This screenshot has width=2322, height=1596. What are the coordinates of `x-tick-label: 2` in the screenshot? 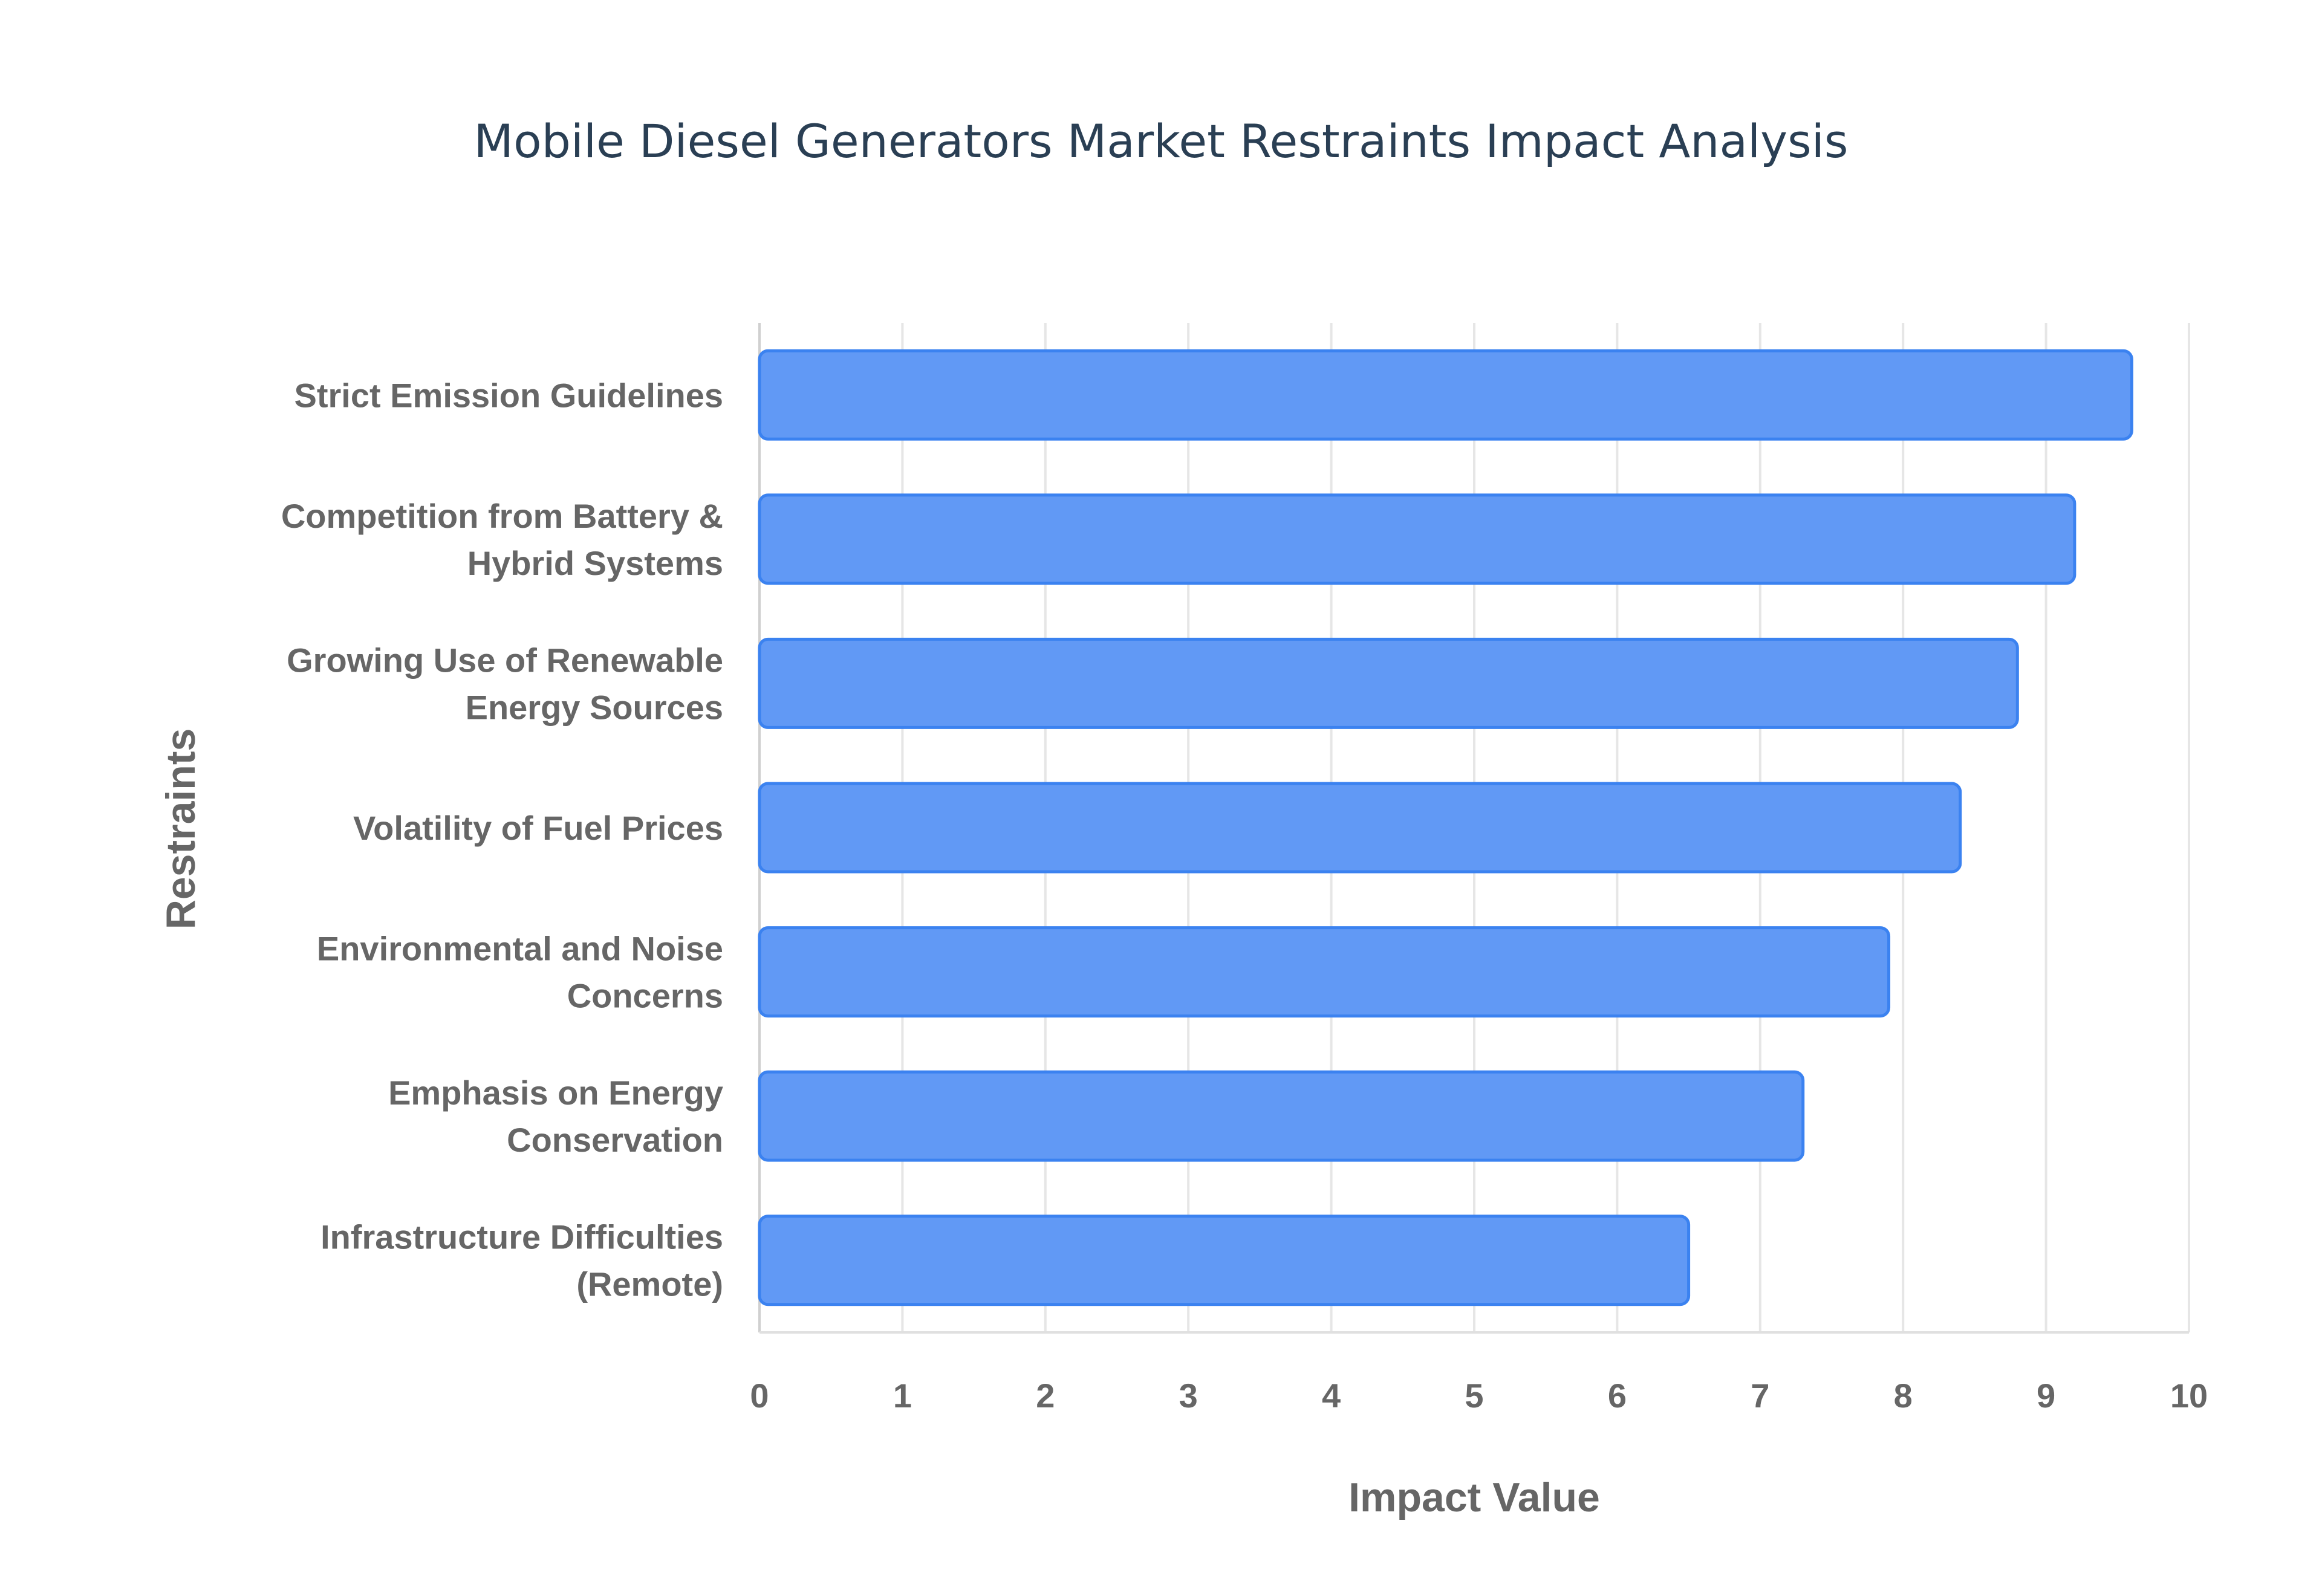 It's located at (1045, 1396).